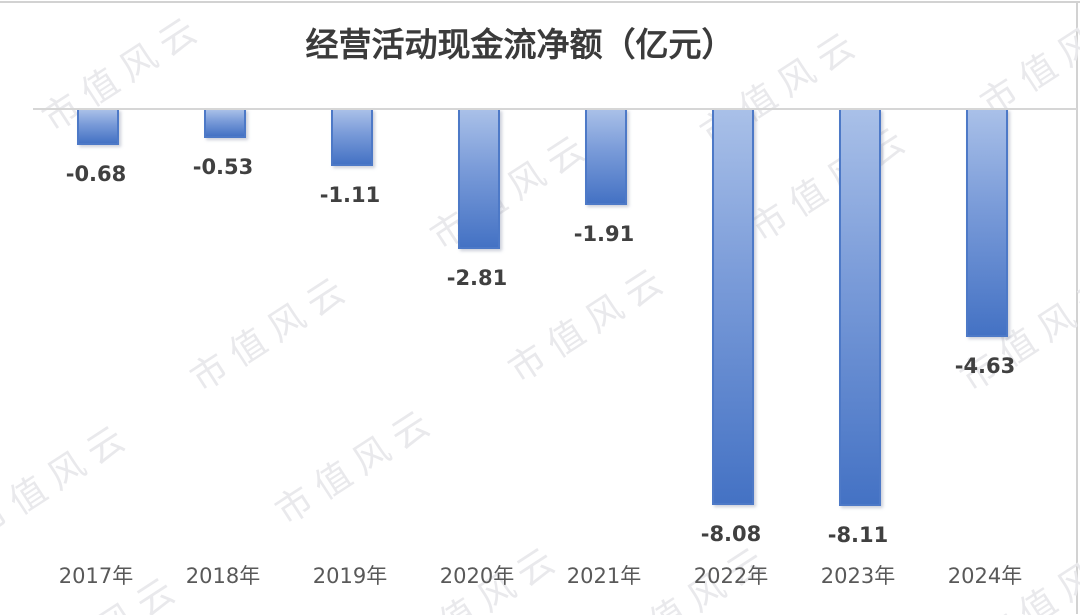  I want to click on value-label-2017: -0.68, so click(96, 174).